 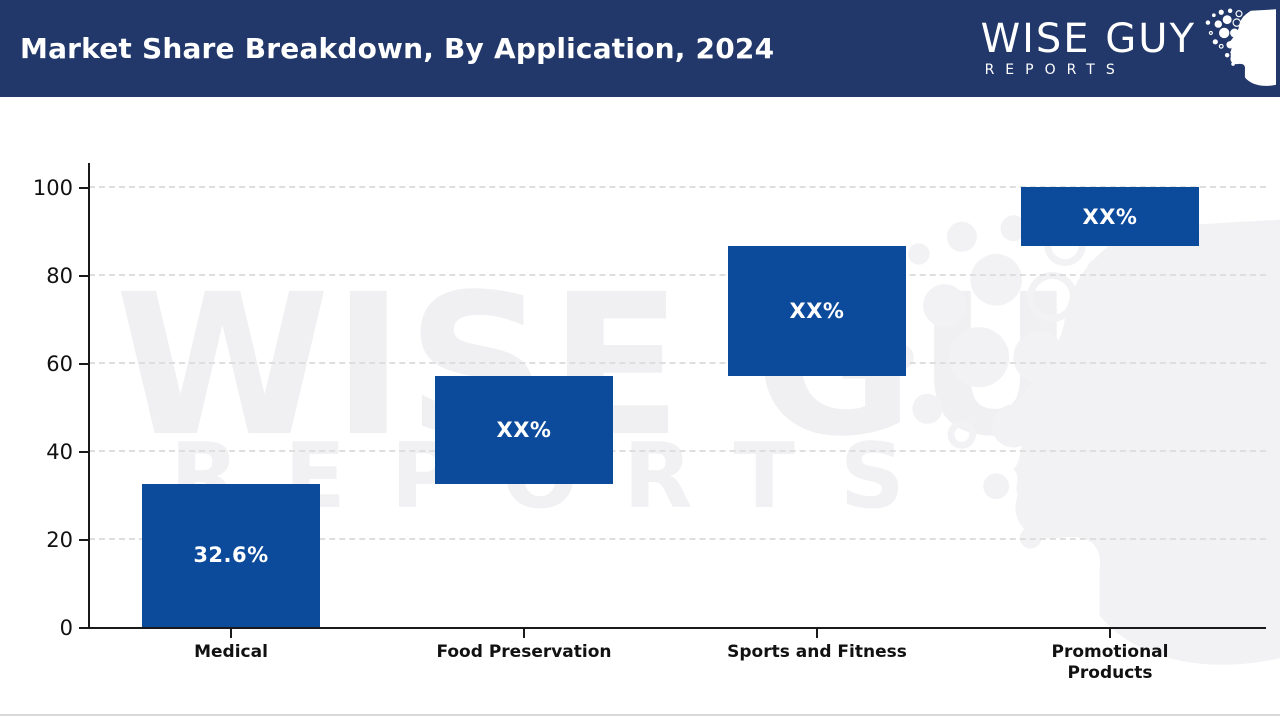 What do you see at coordinates (66, 628) in the screenshot?
I see `y-tick-label: 0` at bounding box center [66, 628].